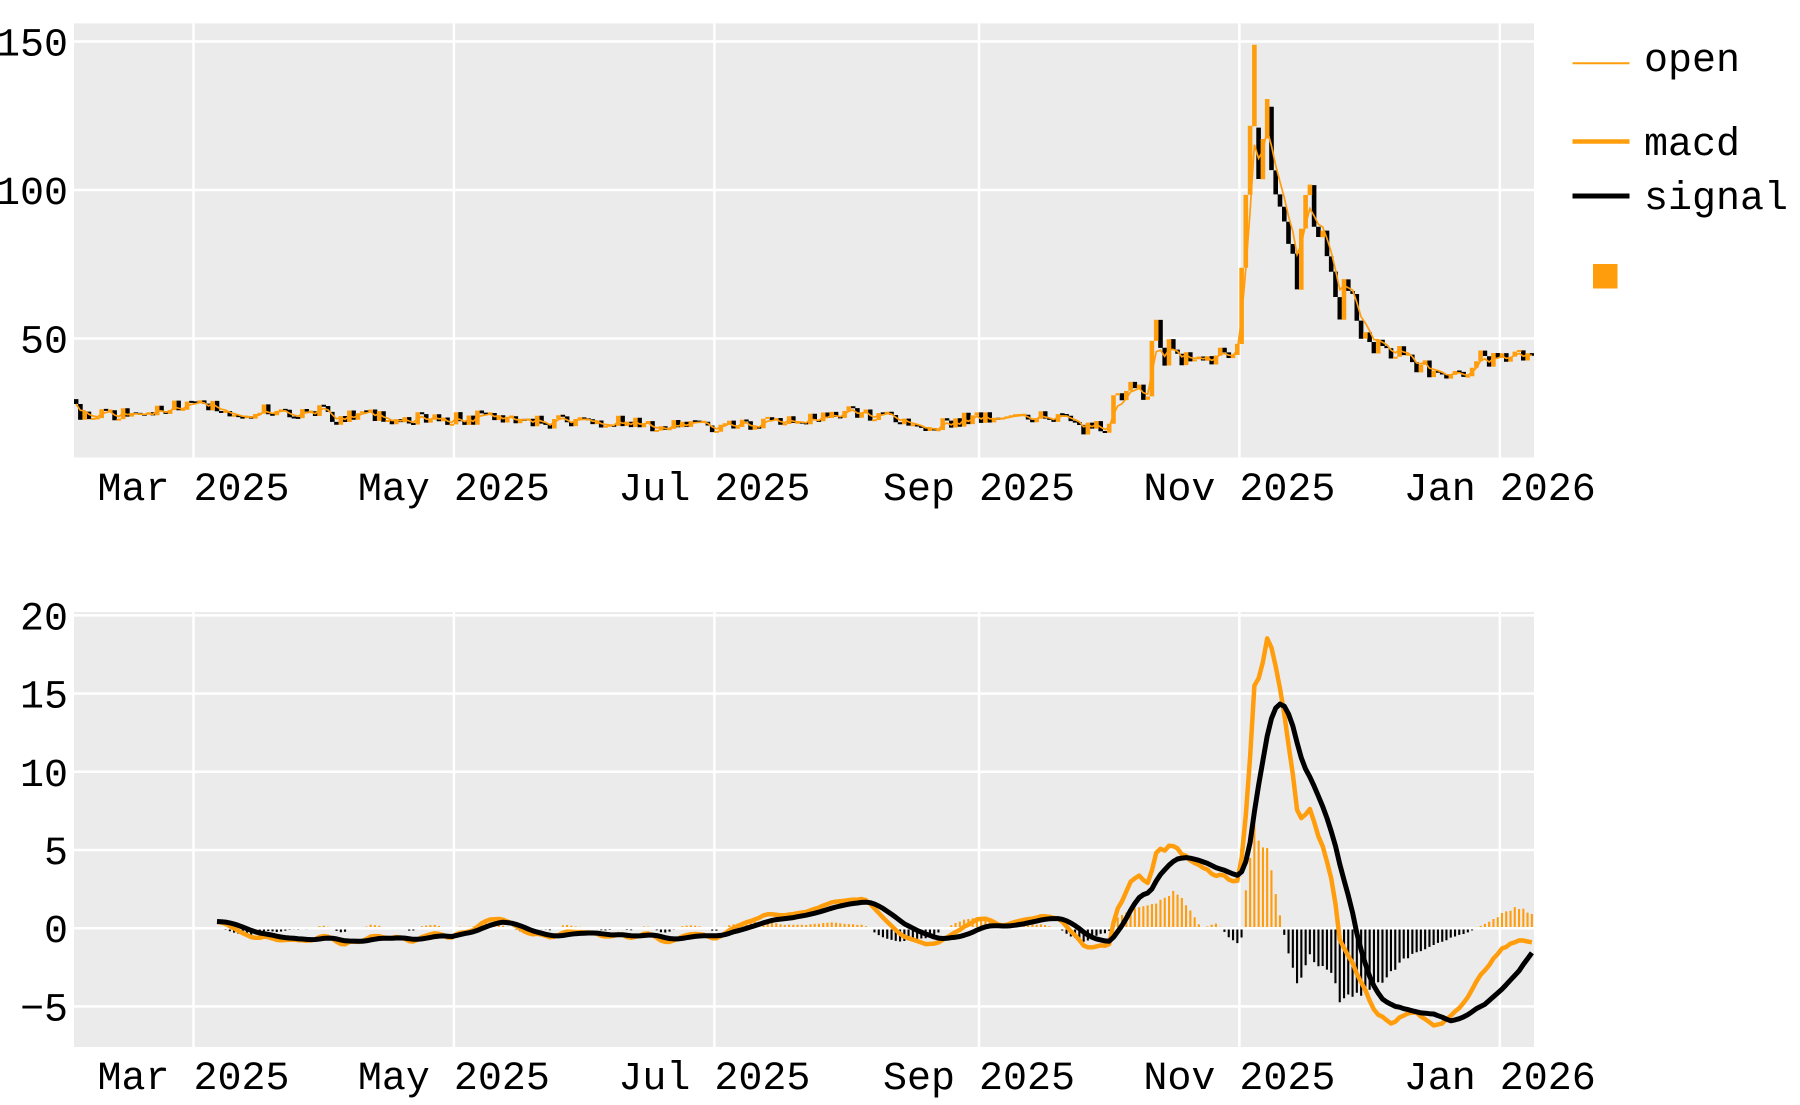 The width and height of the screenshot is (1800, 1105). I want to click on svg-text: macd, so click(1692, 145).